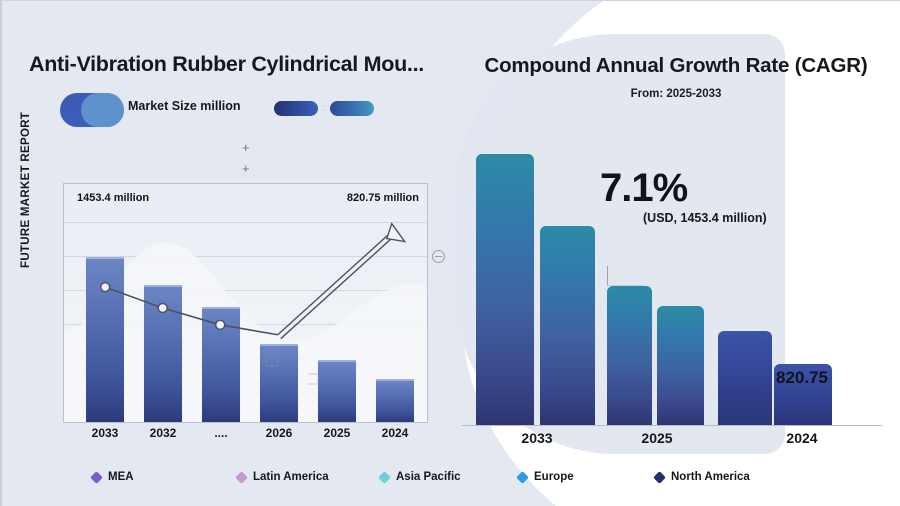 The width and height of the screenshot is (900, 506). I want to click on legend-item-asia-pacific: Asia Pacific, so click(419, 477).